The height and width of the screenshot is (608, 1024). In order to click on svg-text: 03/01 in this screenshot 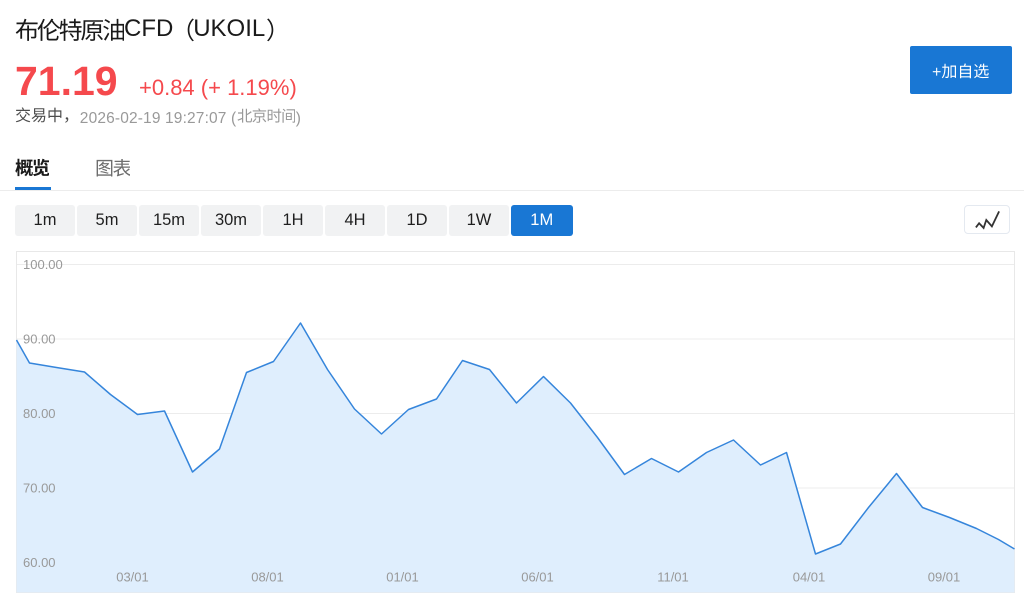, I will do `click(132, 576)`.